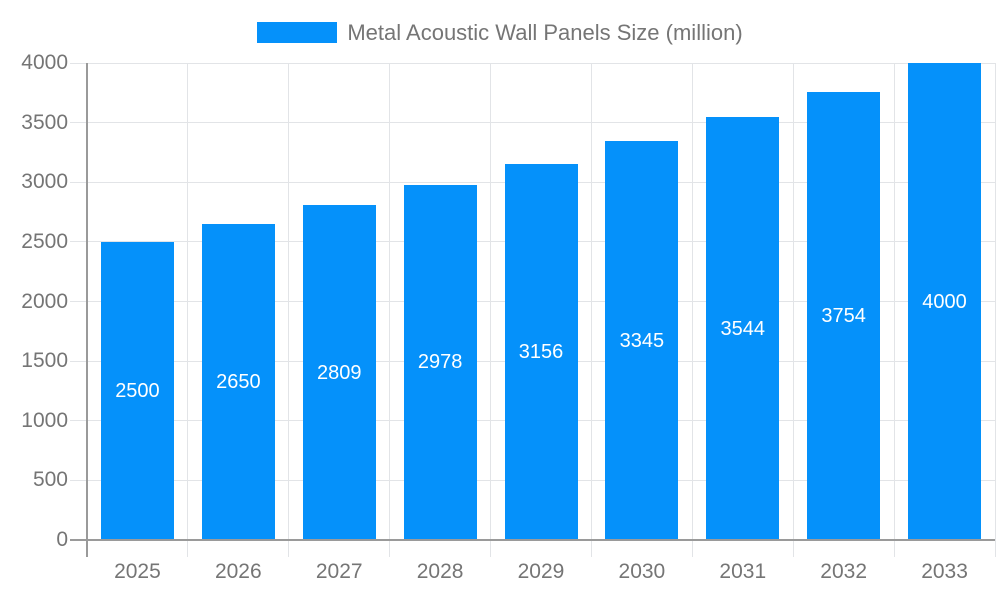  I want to click on x-axis-label: 2028, so click(440, 571).